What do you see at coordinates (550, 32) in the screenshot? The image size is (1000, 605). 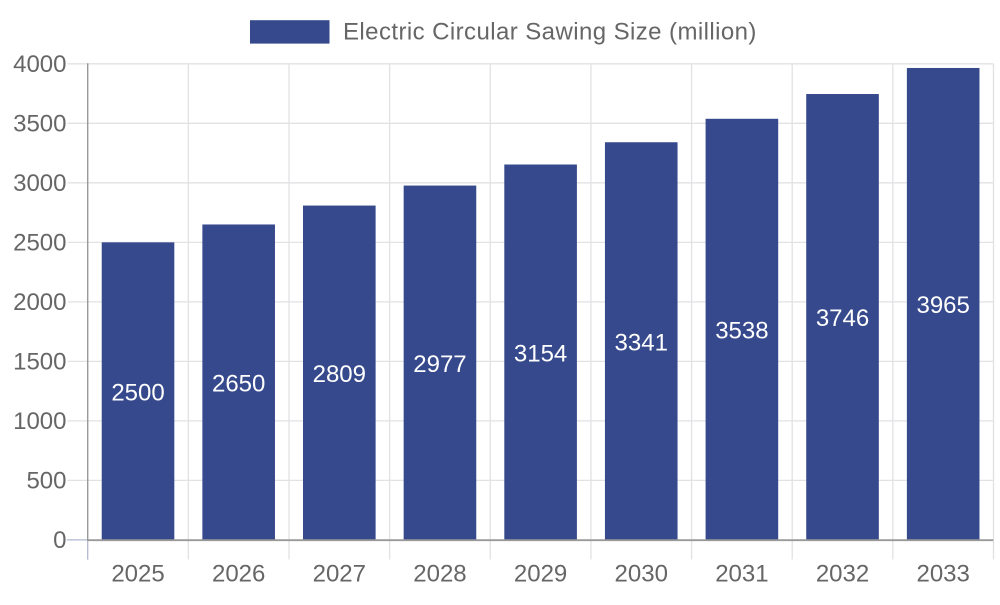 I see `svg-text:Electric Circular Sawing Size: Electric Circular Sawing Size (million)` at bounding box center [550, 32].